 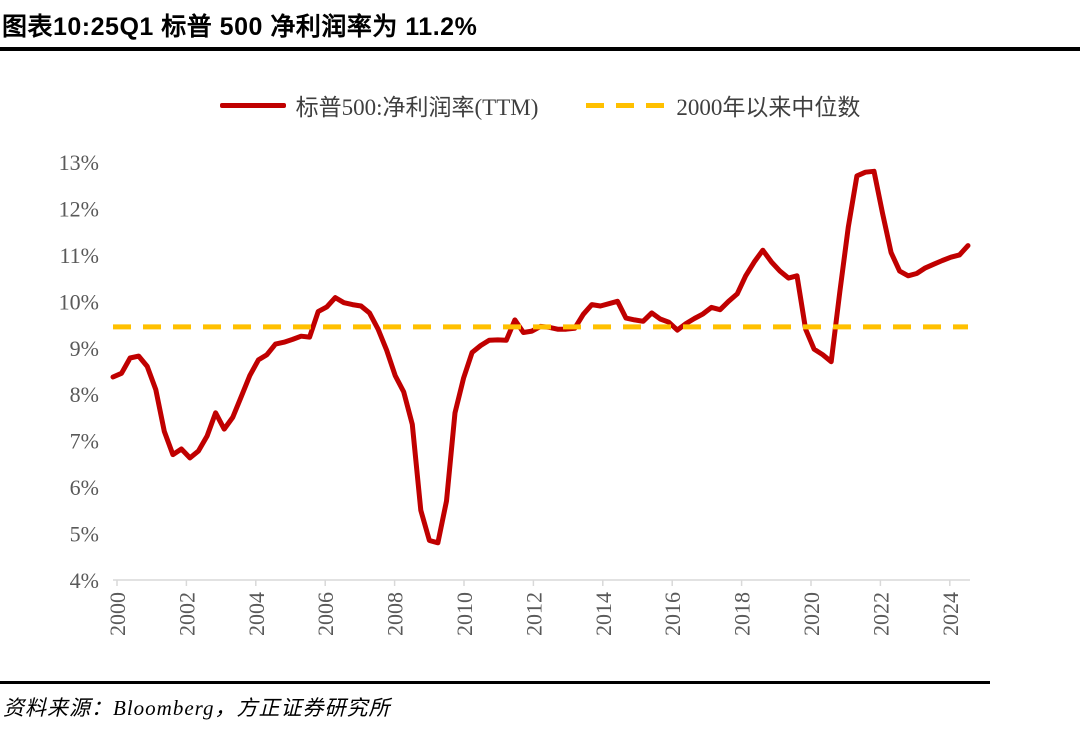 I want to click on chart-legend: 标普500:净利润率(TTM) 2000年以来中位数, so click(x=540, y=105).